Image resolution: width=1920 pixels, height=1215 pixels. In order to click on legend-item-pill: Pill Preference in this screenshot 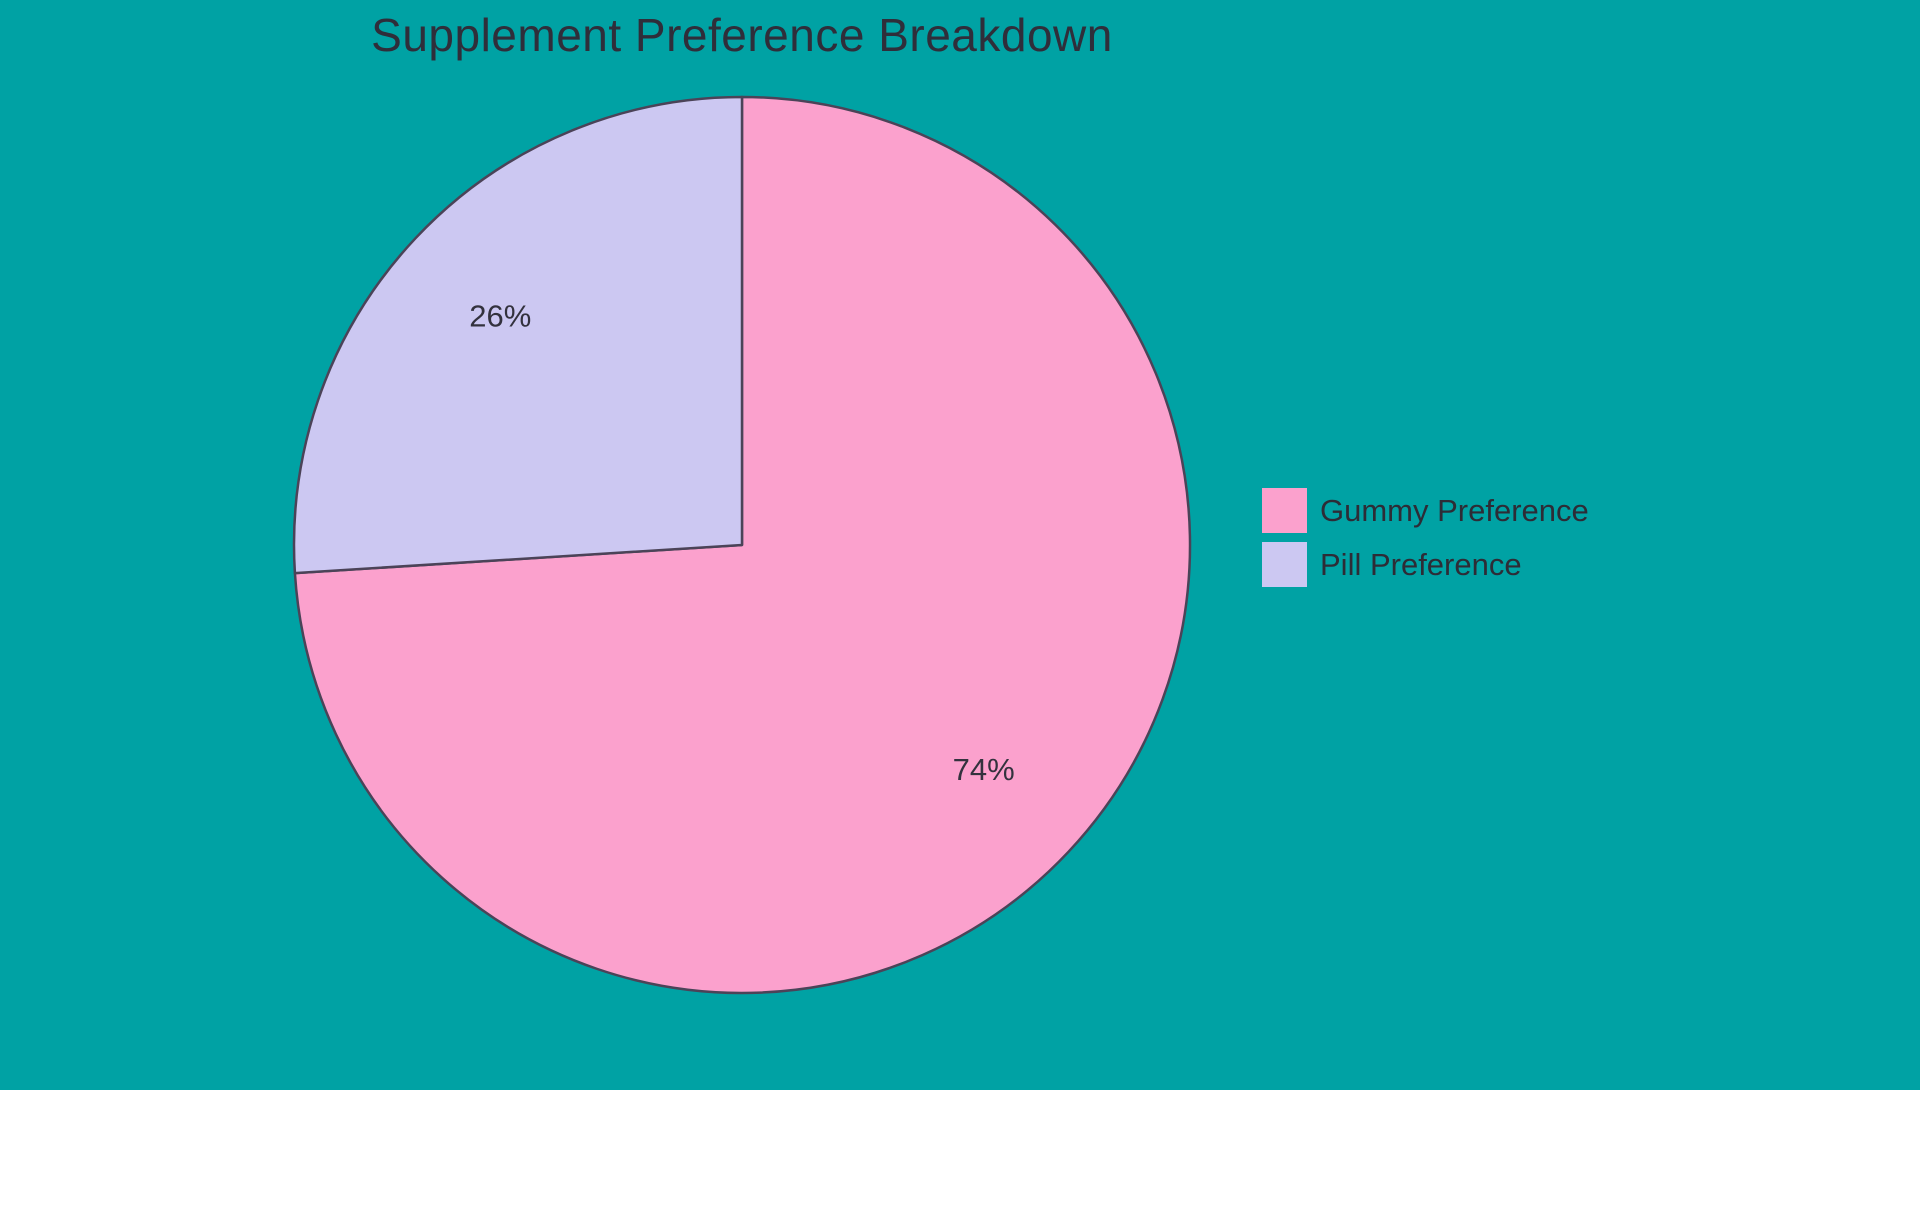, I will do `click(1425, 564)`.